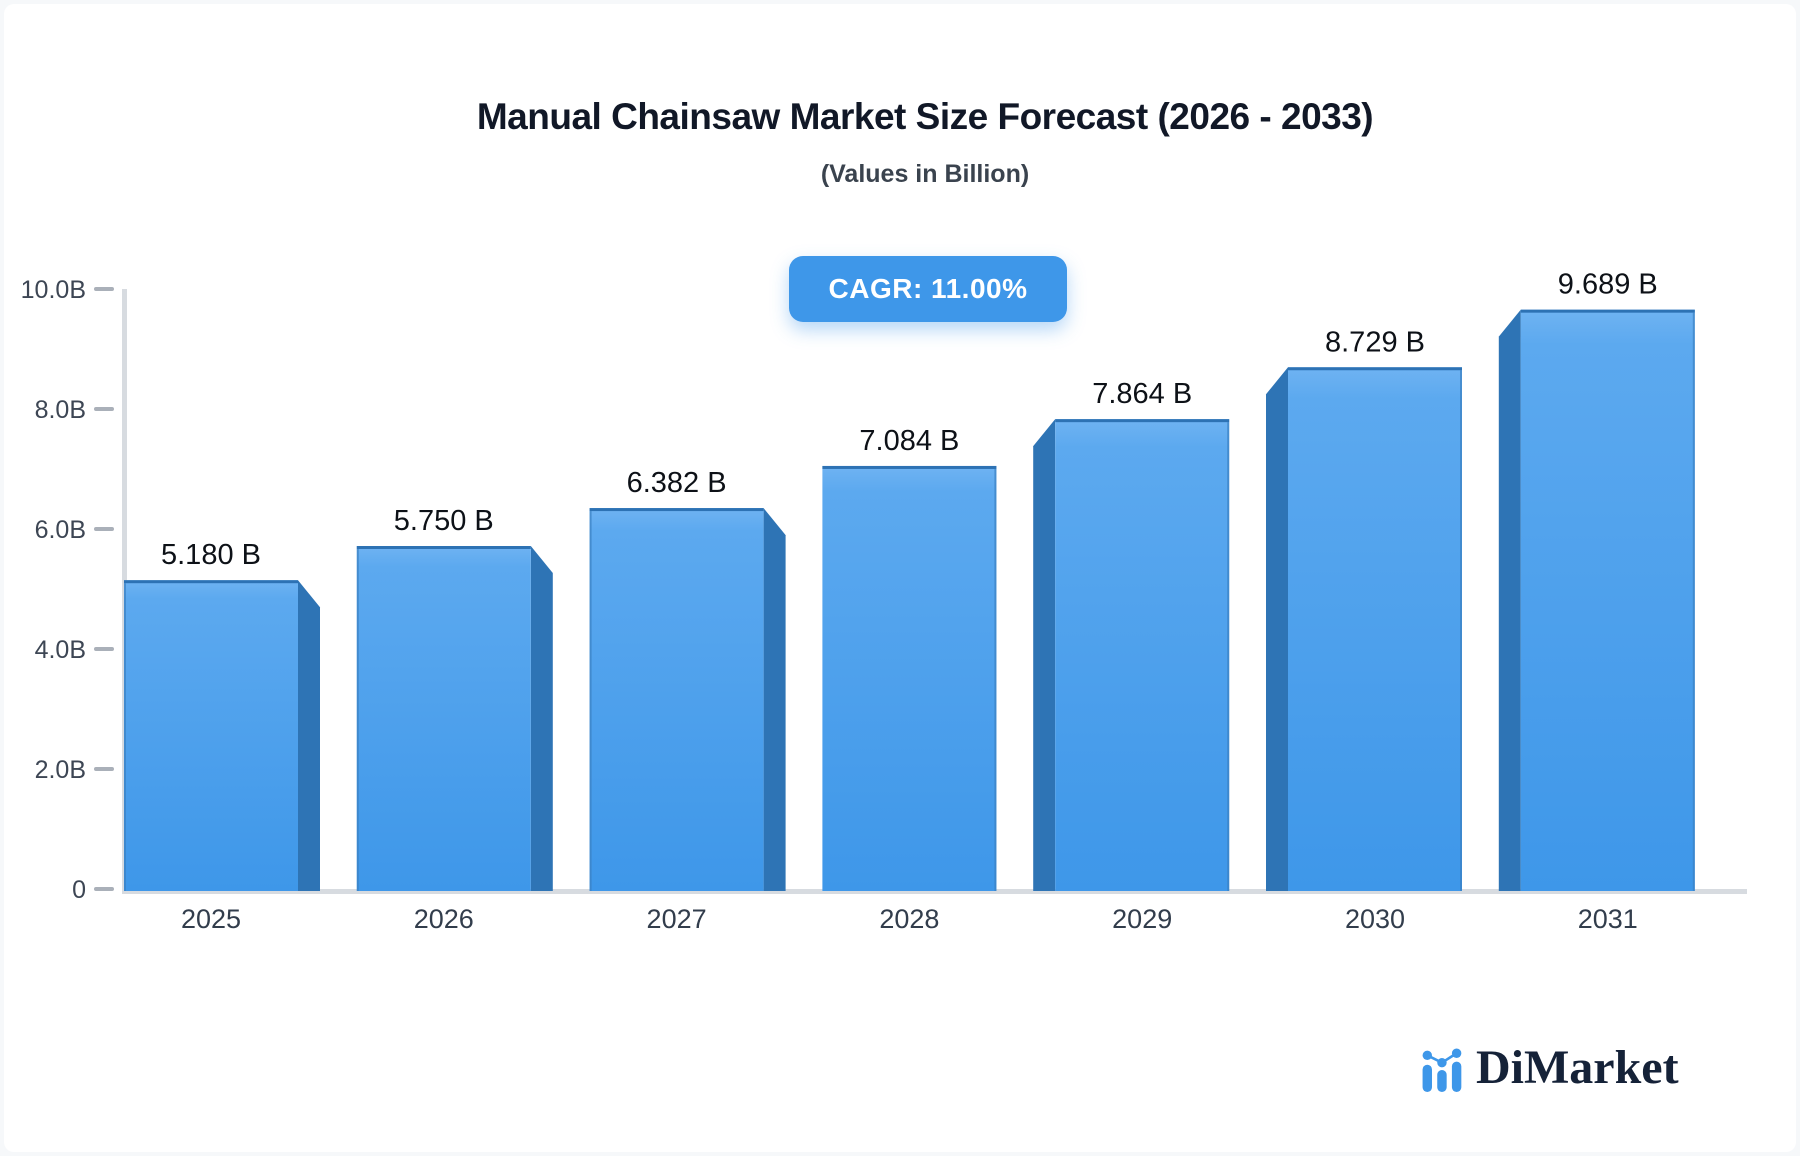 Image resolution: width=1800 pixels, height=1156 pixels. I want to click on x-axis-label: 2025, so click(211, 919).